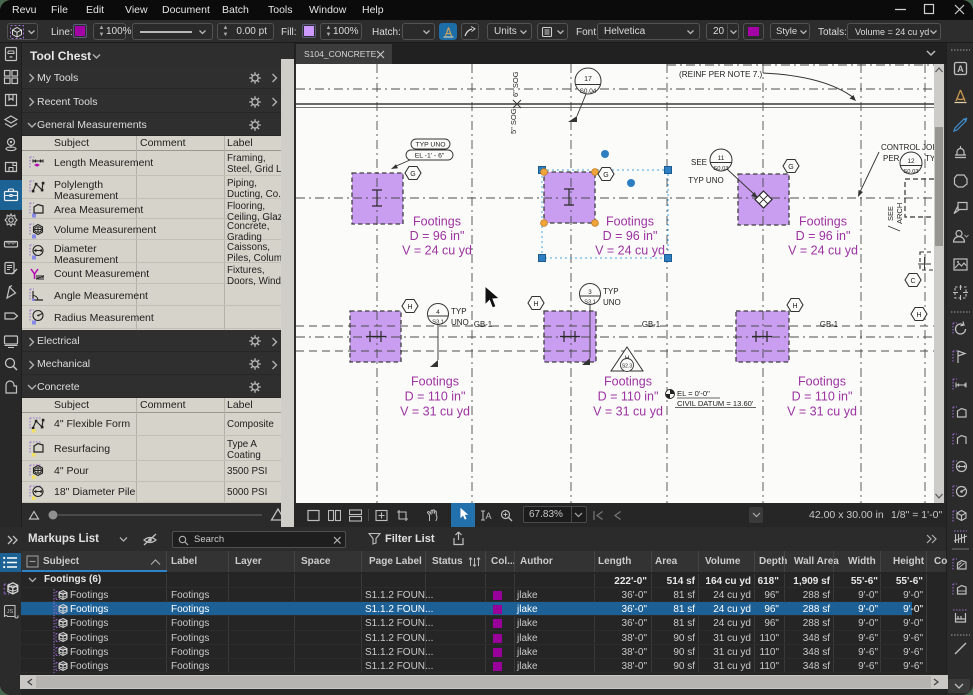 The width and height of the screenshot is (973, 695). I want to click on svg-text: CIVIL DATUM = 13.60', so click(715, 403).